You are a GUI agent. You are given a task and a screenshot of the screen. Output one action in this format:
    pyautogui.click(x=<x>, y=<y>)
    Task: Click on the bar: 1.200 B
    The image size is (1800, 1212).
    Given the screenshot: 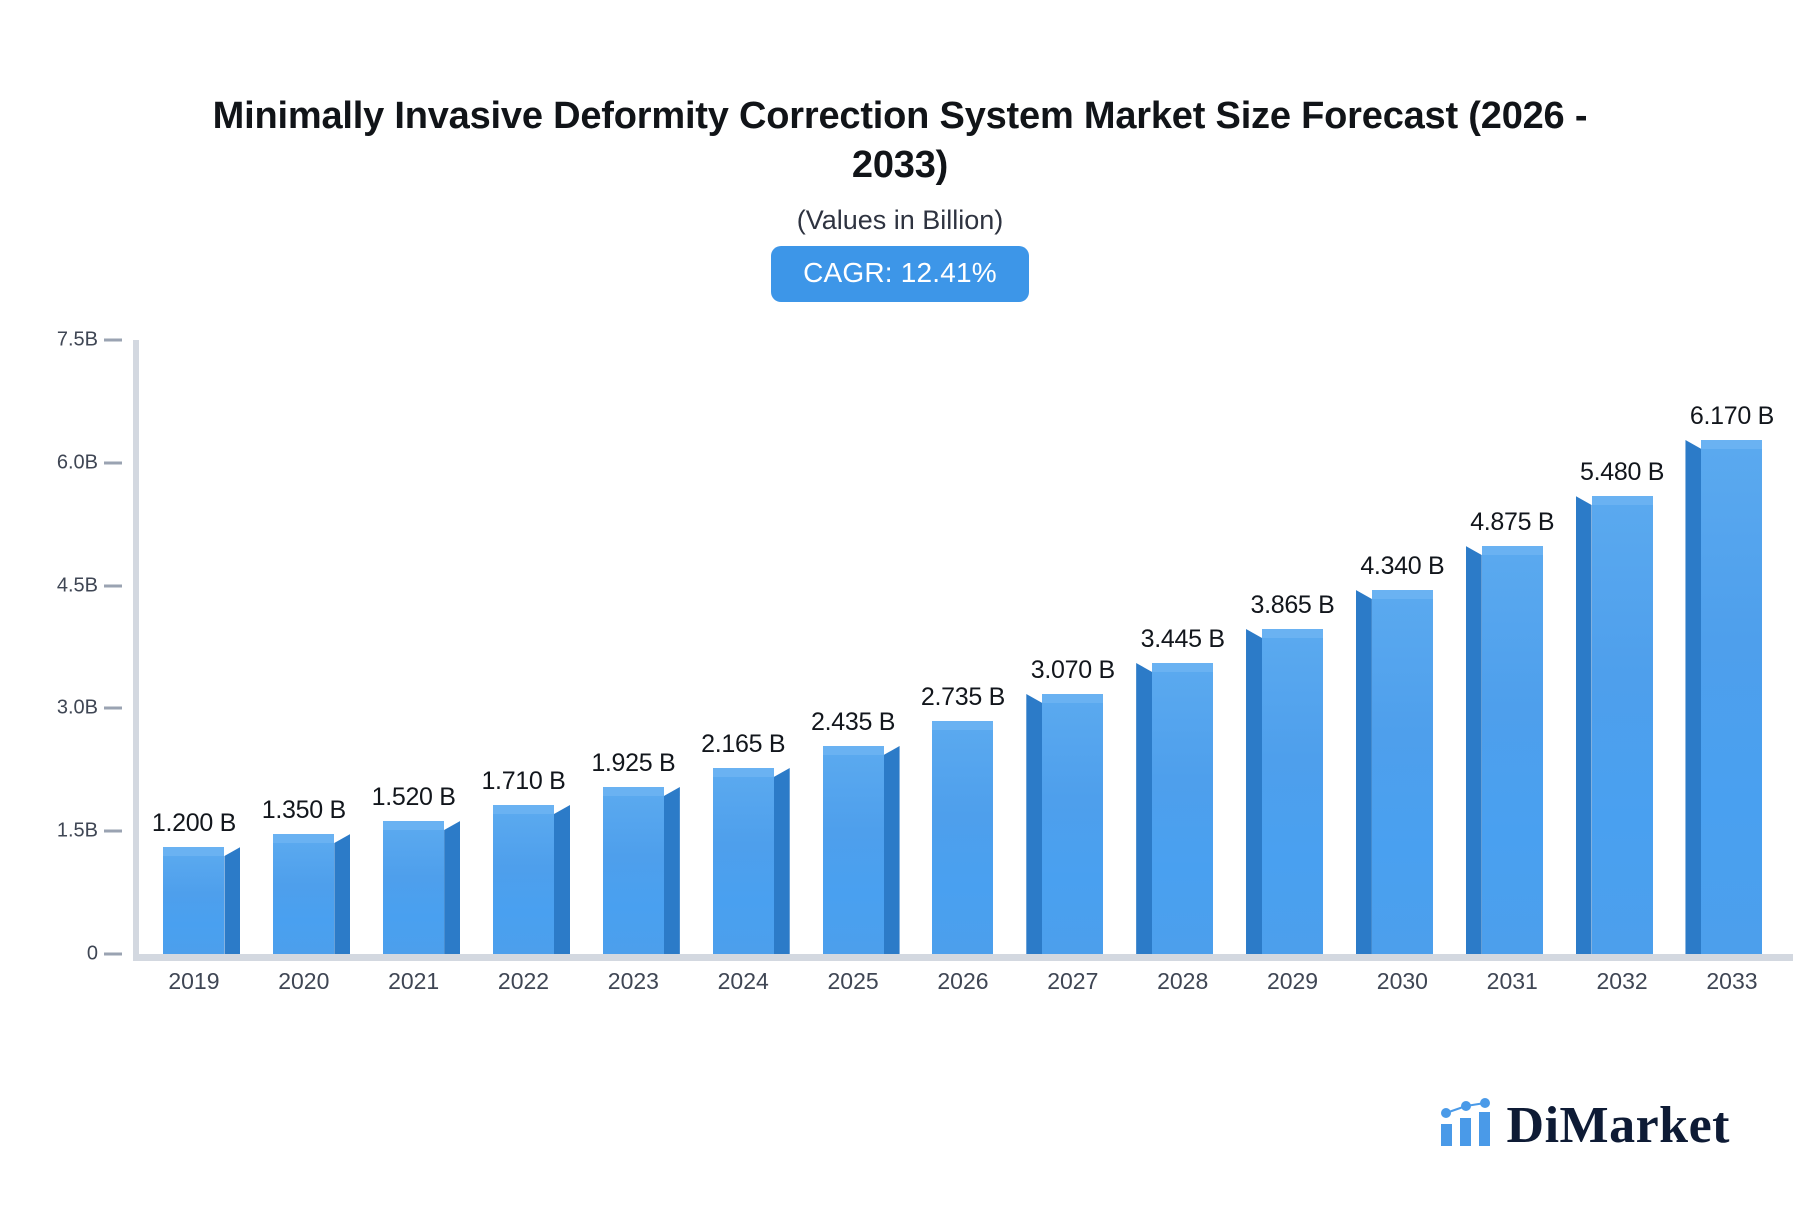 What is the action you would take?
    pyautogui.click(x=196, y=881)
    